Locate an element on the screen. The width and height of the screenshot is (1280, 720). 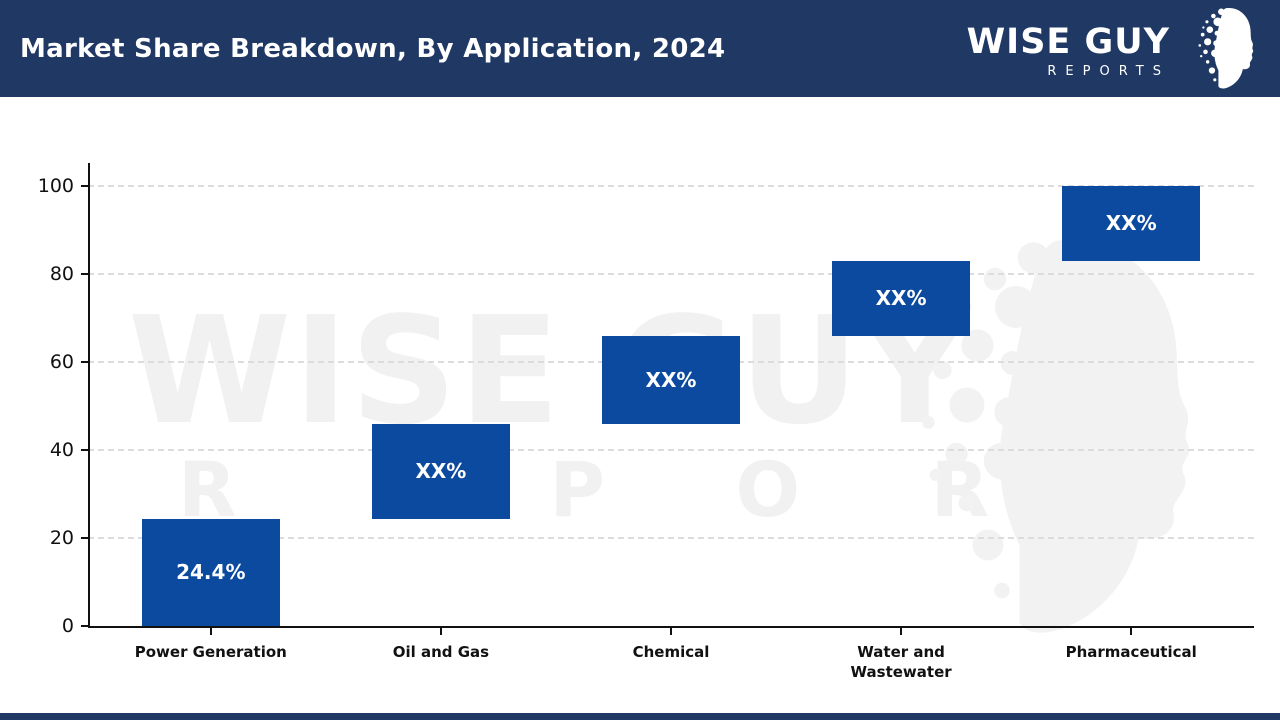
category-label-4: Pharmaceutical is located at coordinates (1131, 652).